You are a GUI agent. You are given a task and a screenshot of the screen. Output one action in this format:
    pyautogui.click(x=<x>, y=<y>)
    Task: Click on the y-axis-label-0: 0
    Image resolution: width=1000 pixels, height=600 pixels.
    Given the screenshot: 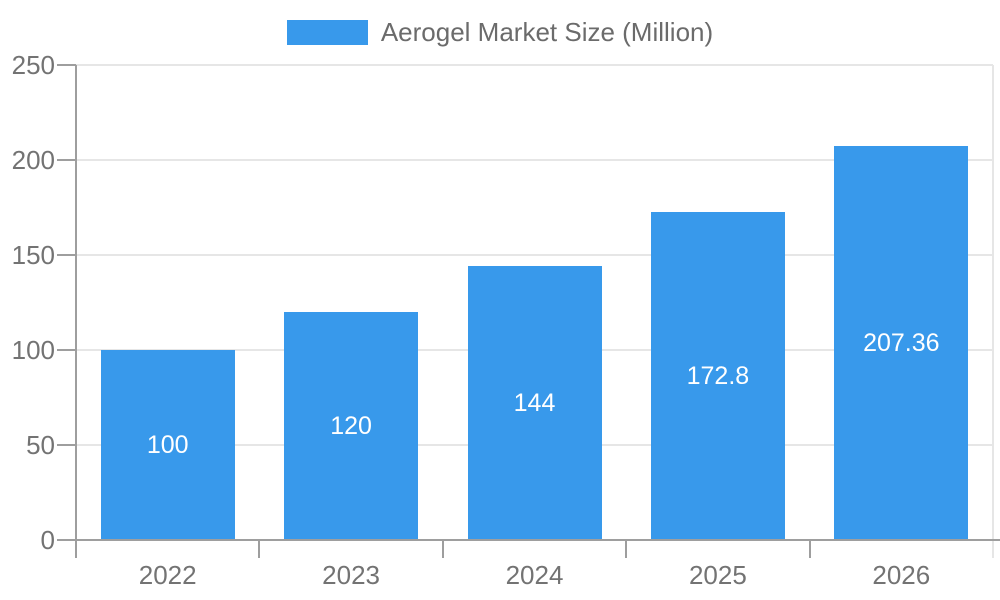 What is the action you would take?
    pyautogui.click(x=47, y=540)
    